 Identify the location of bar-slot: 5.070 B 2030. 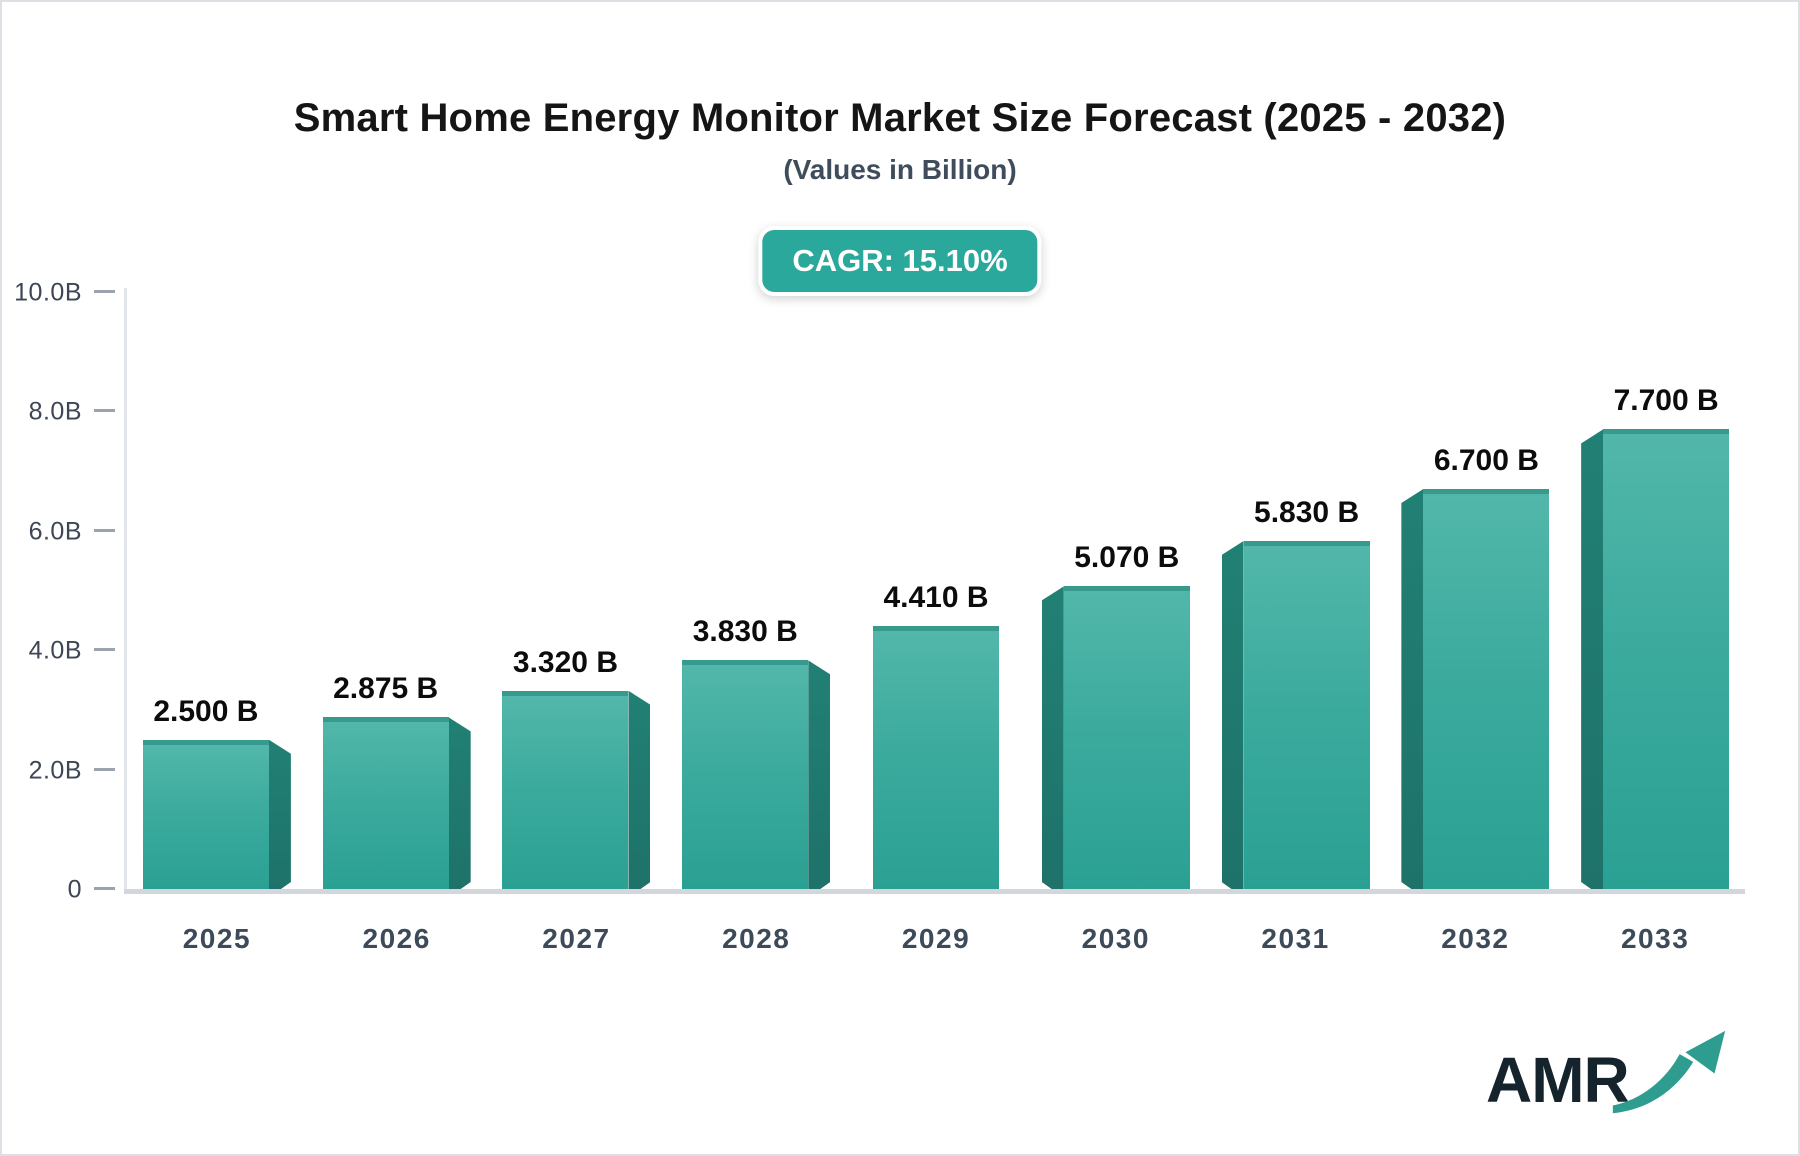
(1116, 623).